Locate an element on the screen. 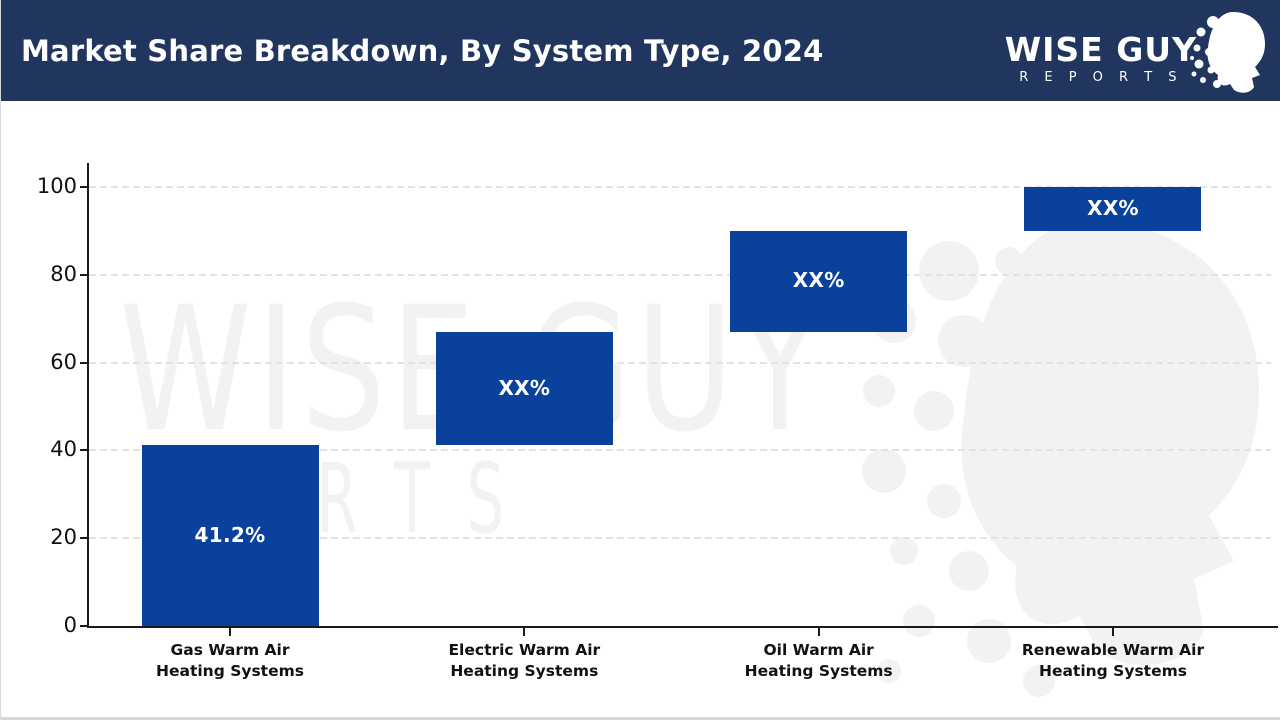 The height and width of the screenshot is (720, 1280). y-tick-label-0: 0 is located at coordinates (70, 625).